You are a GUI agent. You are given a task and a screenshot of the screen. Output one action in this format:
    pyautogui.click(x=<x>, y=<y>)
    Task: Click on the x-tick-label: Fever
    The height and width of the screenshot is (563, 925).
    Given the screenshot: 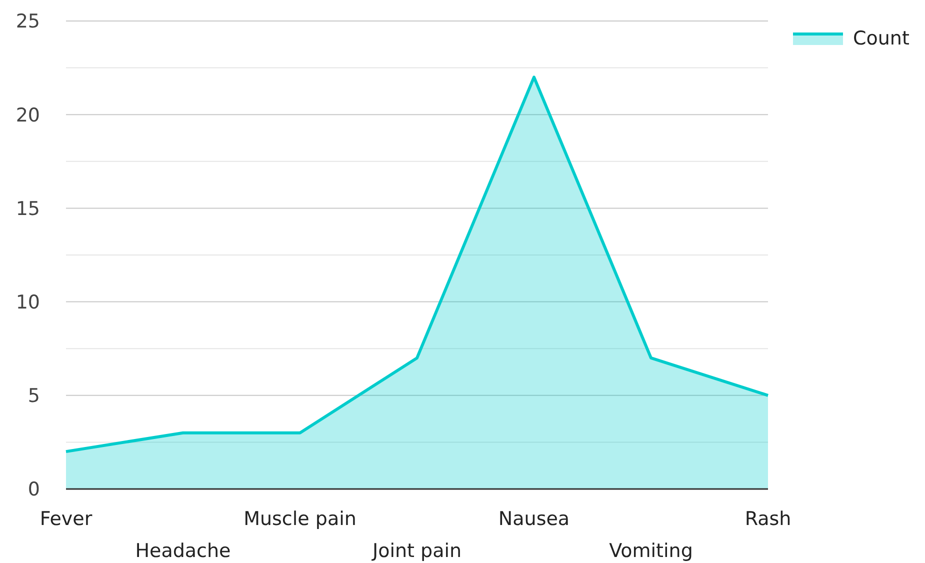 What is the action you would take?
    pyautogui.click(x=66, y=519)
    